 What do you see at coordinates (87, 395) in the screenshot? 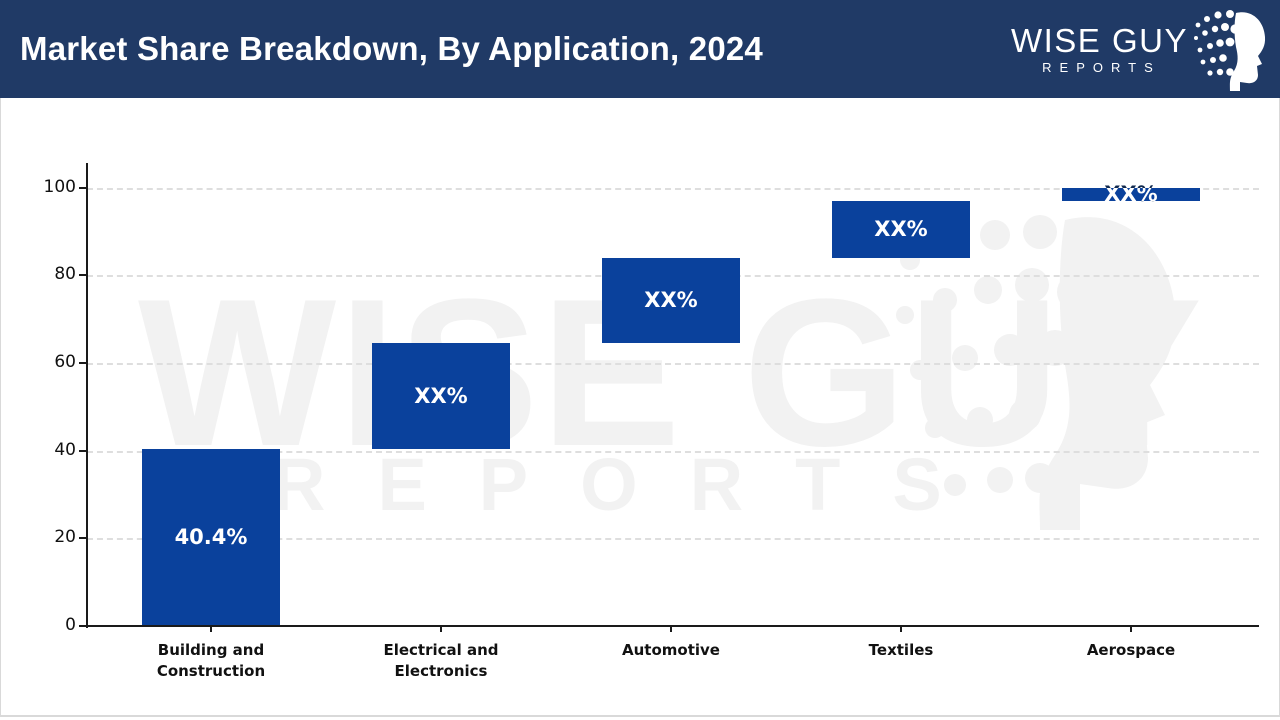
I see `y-axis-spine` at bounding box center [87, 395].